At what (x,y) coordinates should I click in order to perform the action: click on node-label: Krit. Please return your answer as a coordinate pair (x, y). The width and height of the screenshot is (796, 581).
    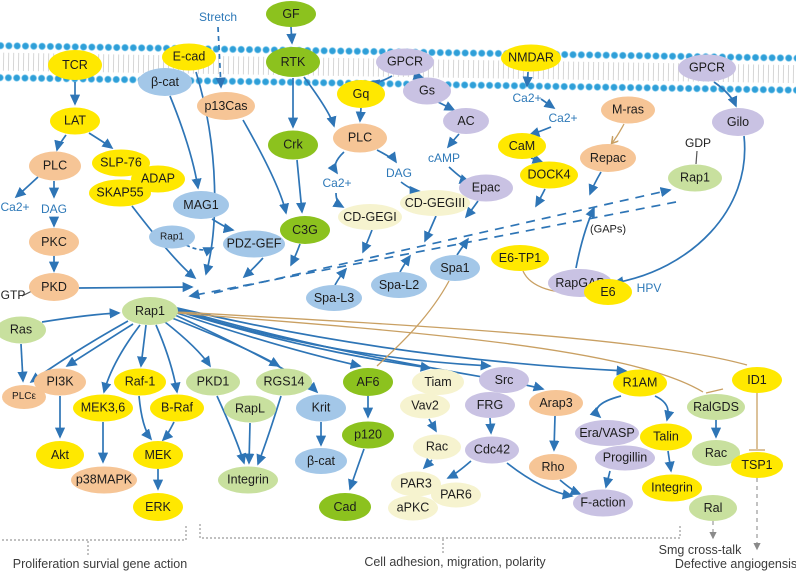
    Looking at the image, I should click on (321, 407).